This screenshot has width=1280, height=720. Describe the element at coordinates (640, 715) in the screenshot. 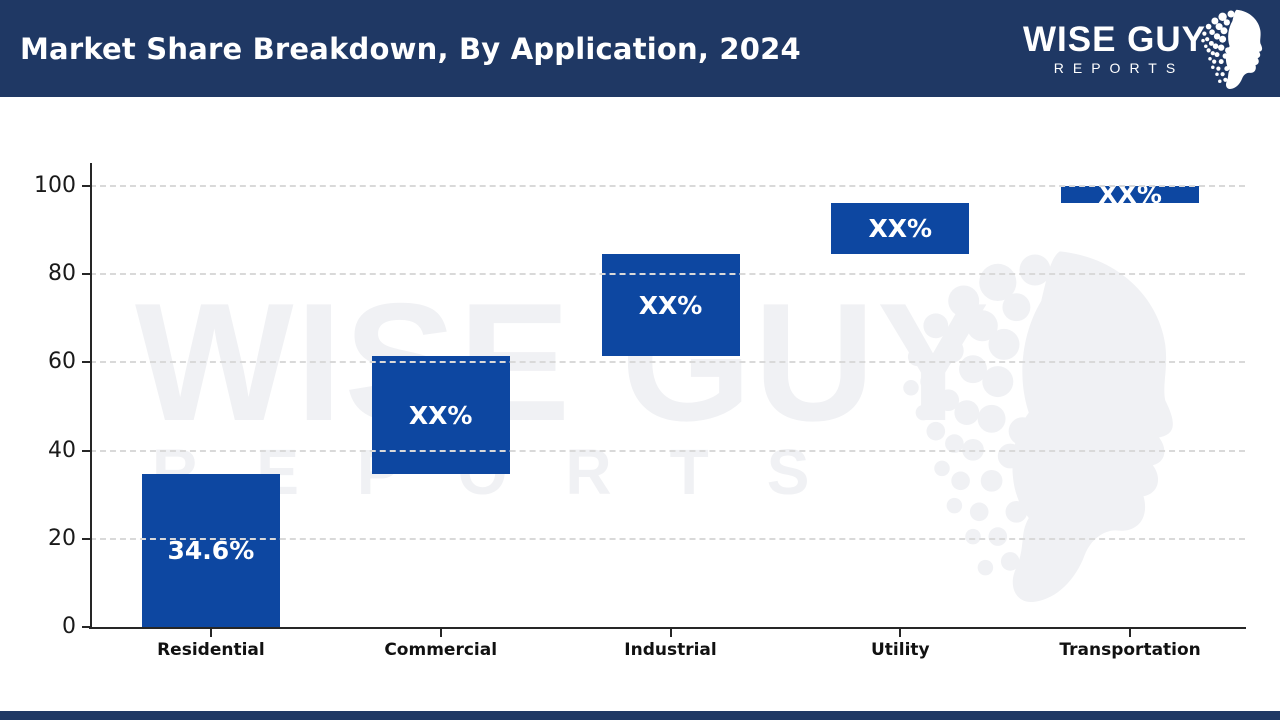

I see `footer-band` at that location.